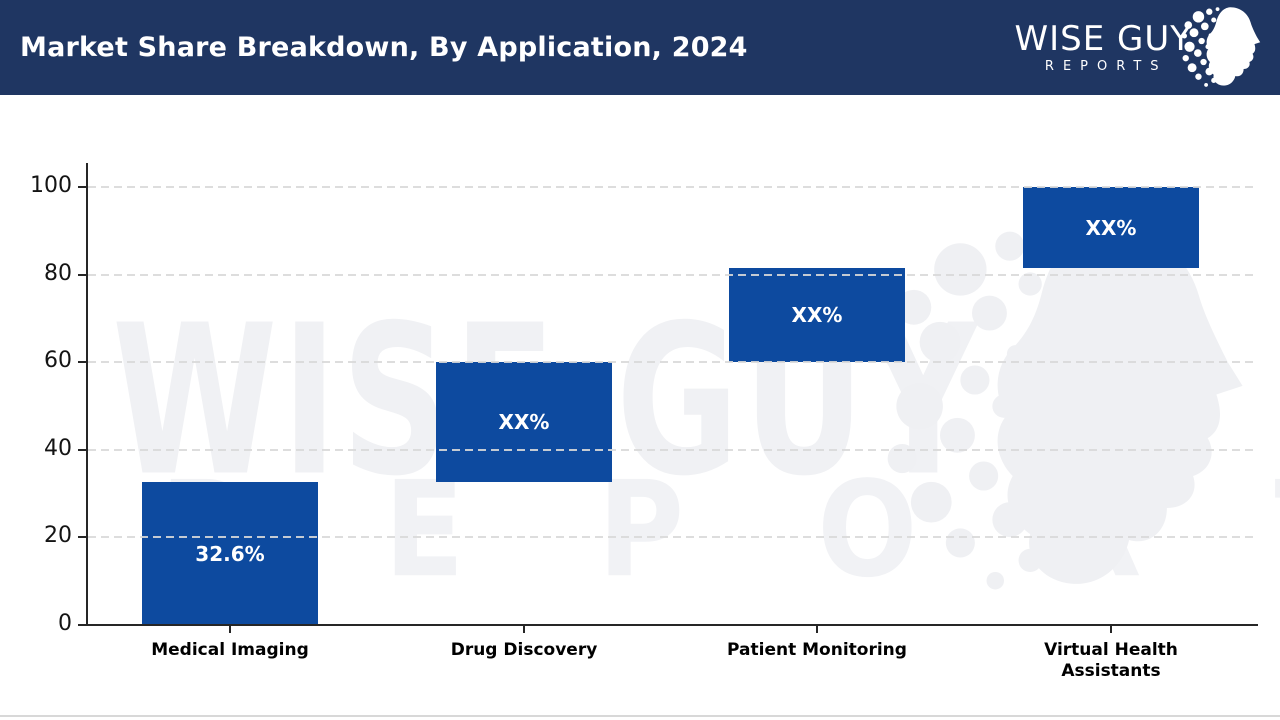 This screenshot has width=1280, height=720. What do you see at coordinates (230, 650) in the screenshot?
I see `x-tick-label: Medical Imaging` at bounding box center [230, 650].